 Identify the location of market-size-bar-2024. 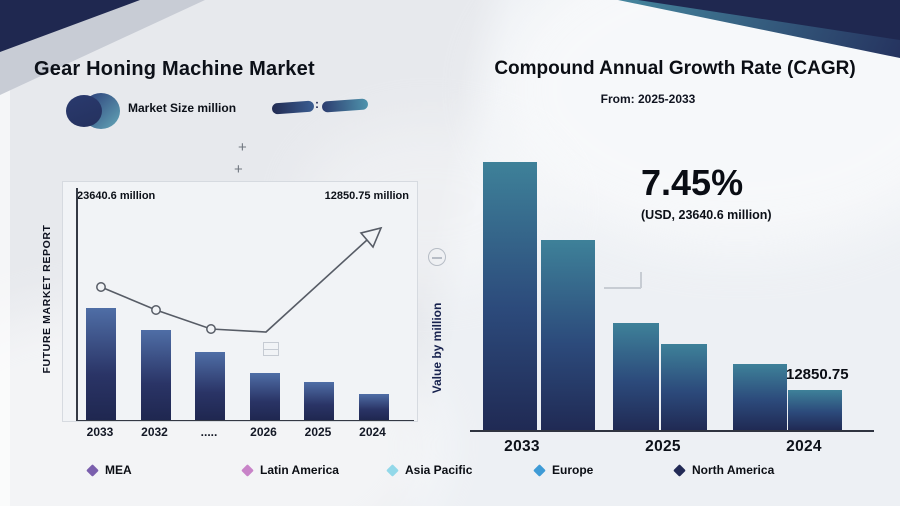
(373, 406).